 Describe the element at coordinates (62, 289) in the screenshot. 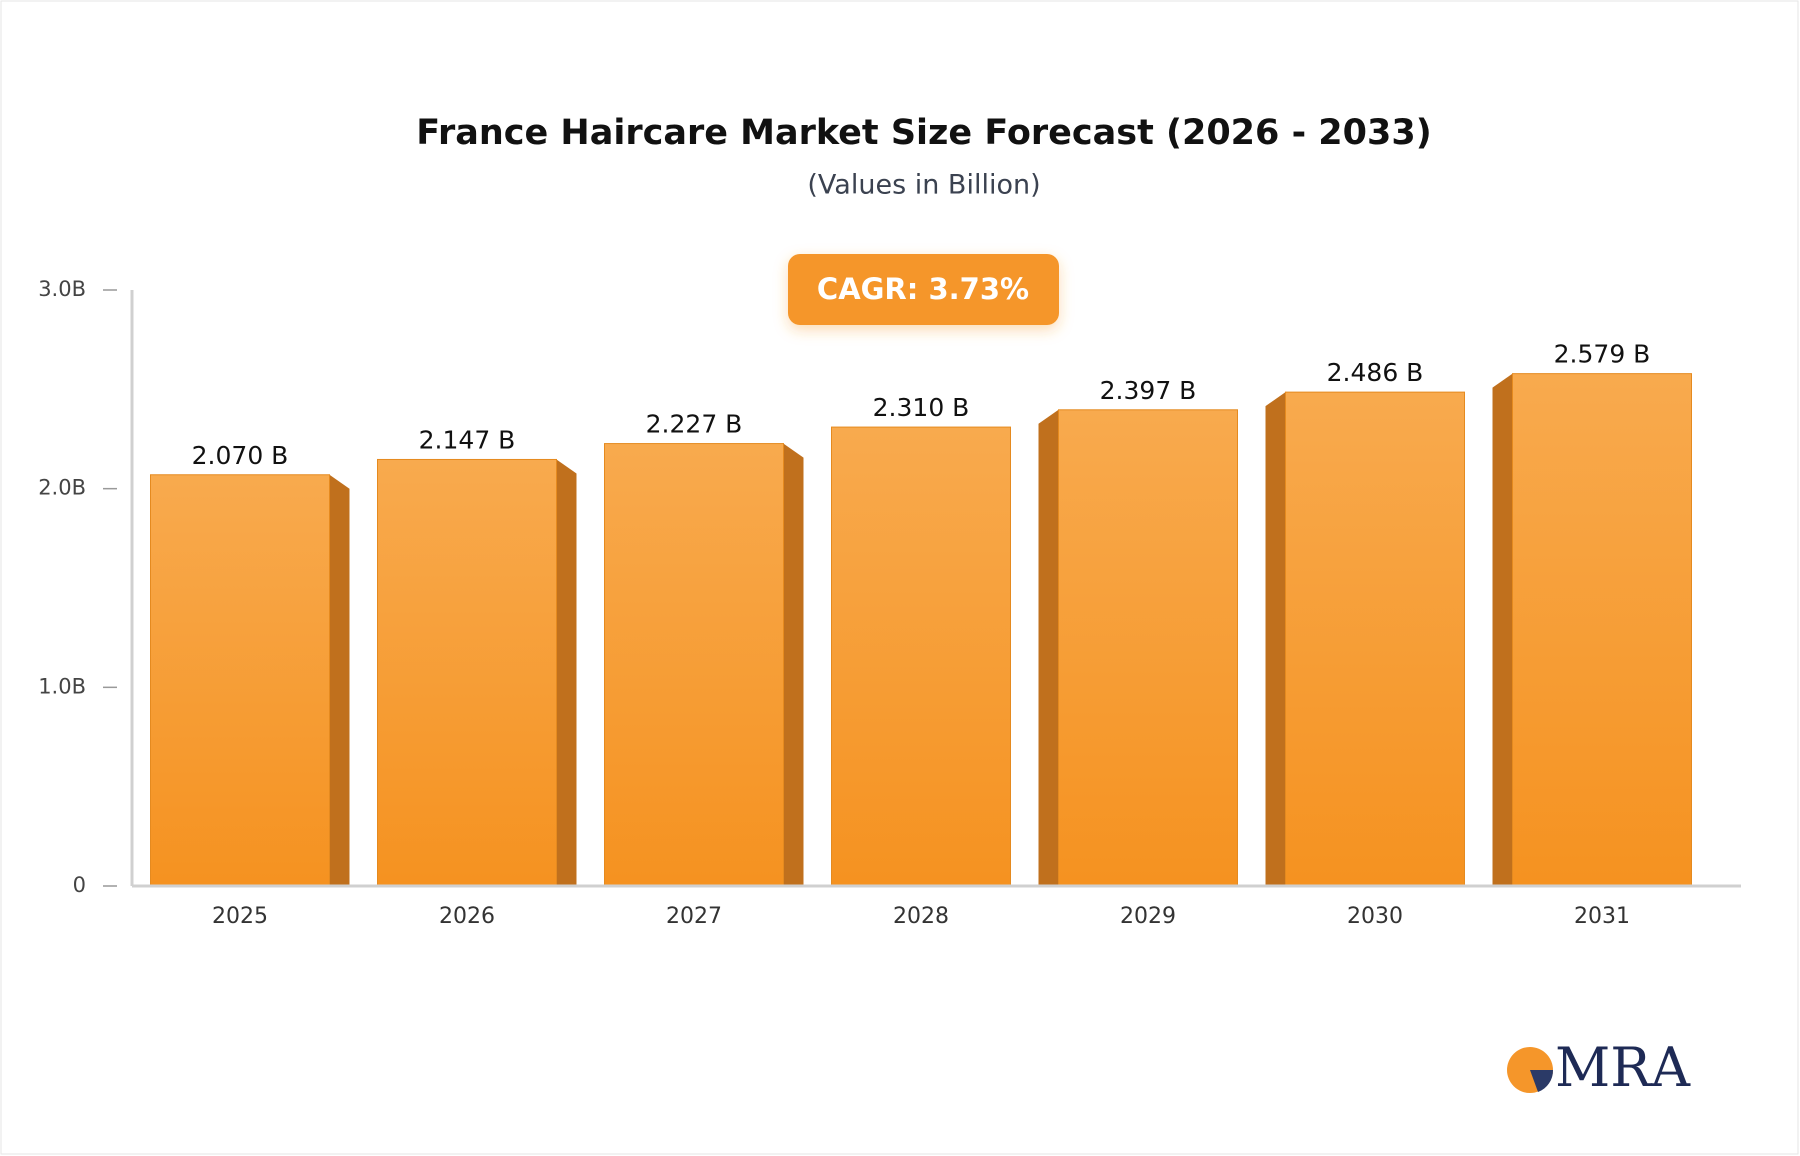

I see `y-tick-label: 3.0B` at that location.